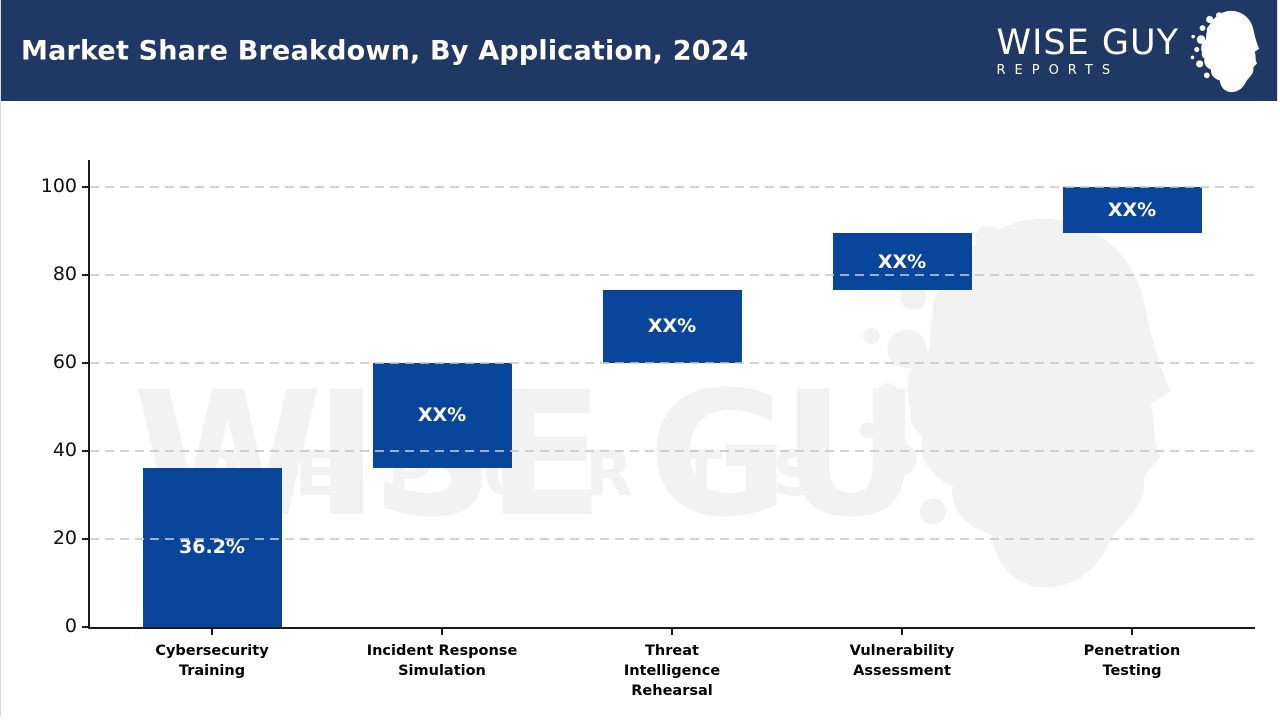 The image size is (1280, 720). Describe the element at coordinates (902, 671) in the screenshot. I see `x-label-line: Assessment` at that location.